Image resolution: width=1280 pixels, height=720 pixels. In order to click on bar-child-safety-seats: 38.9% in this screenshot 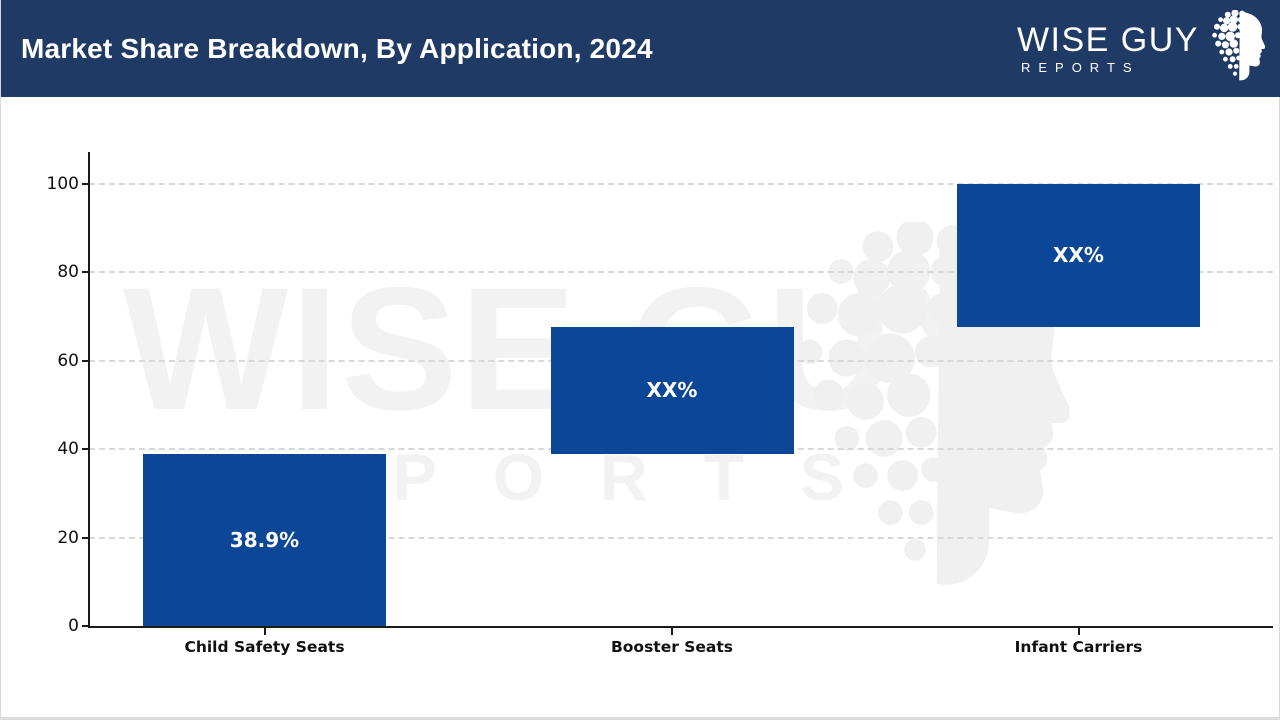, I will do `click(264, 540)`.